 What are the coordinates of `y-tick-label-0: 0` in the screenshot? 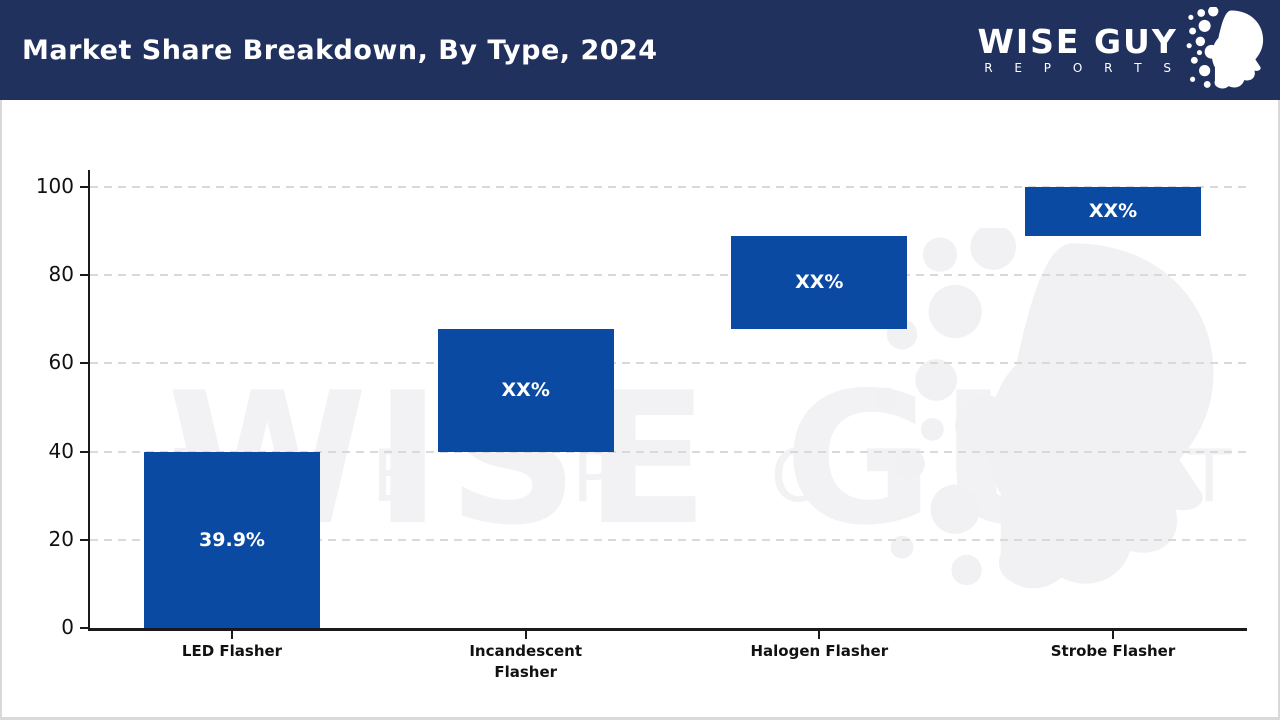 It's located at (67, 627).